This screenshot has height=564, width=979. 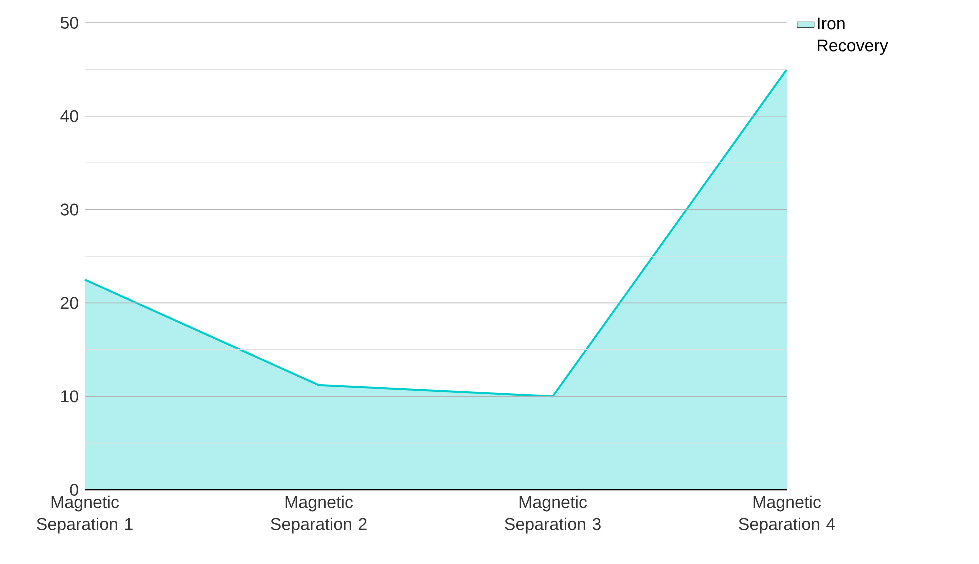 What do you see at coordinates (787, 515) in the screenshot?
I see `x-tick-label: Magnetic Separation 4` at bounding box center [787, 515].